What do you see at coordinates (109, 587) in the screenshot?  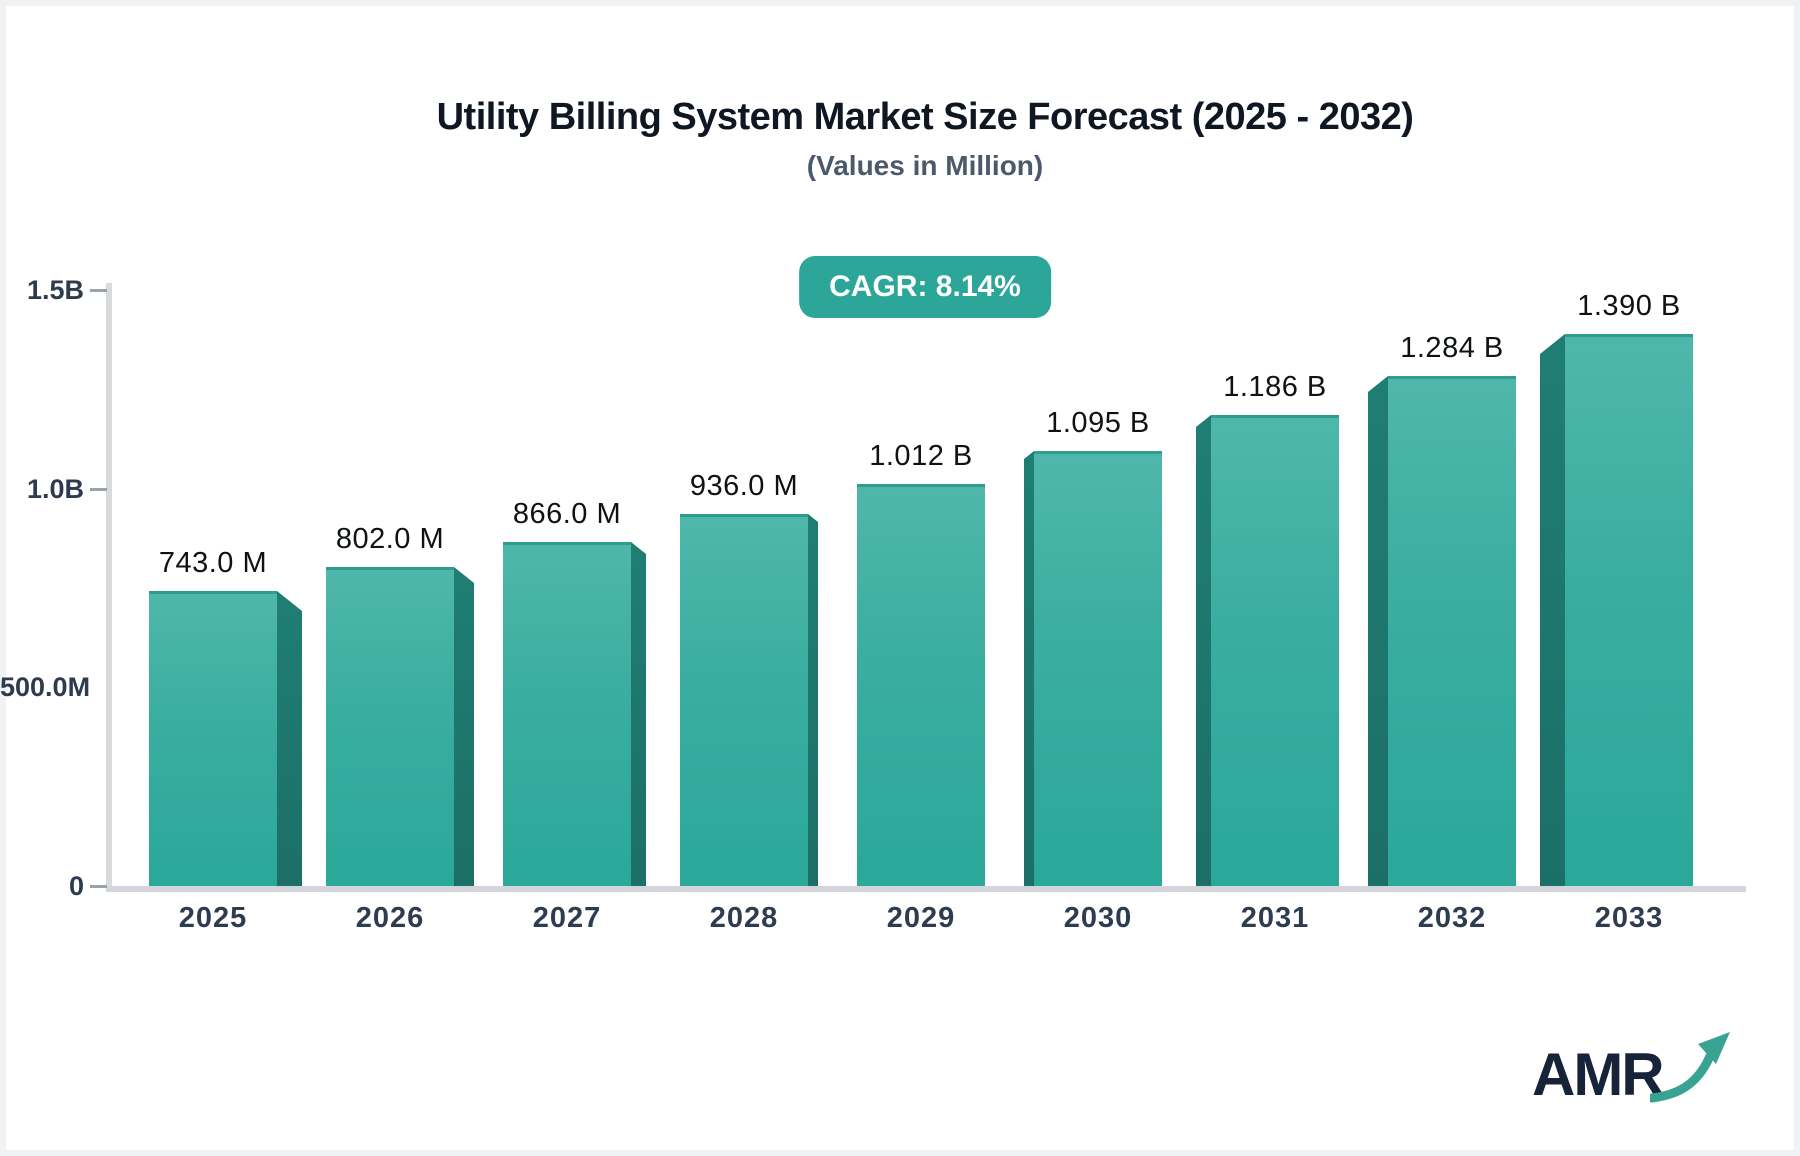 I see `y-axis-line` at bounding box center [109, 587].